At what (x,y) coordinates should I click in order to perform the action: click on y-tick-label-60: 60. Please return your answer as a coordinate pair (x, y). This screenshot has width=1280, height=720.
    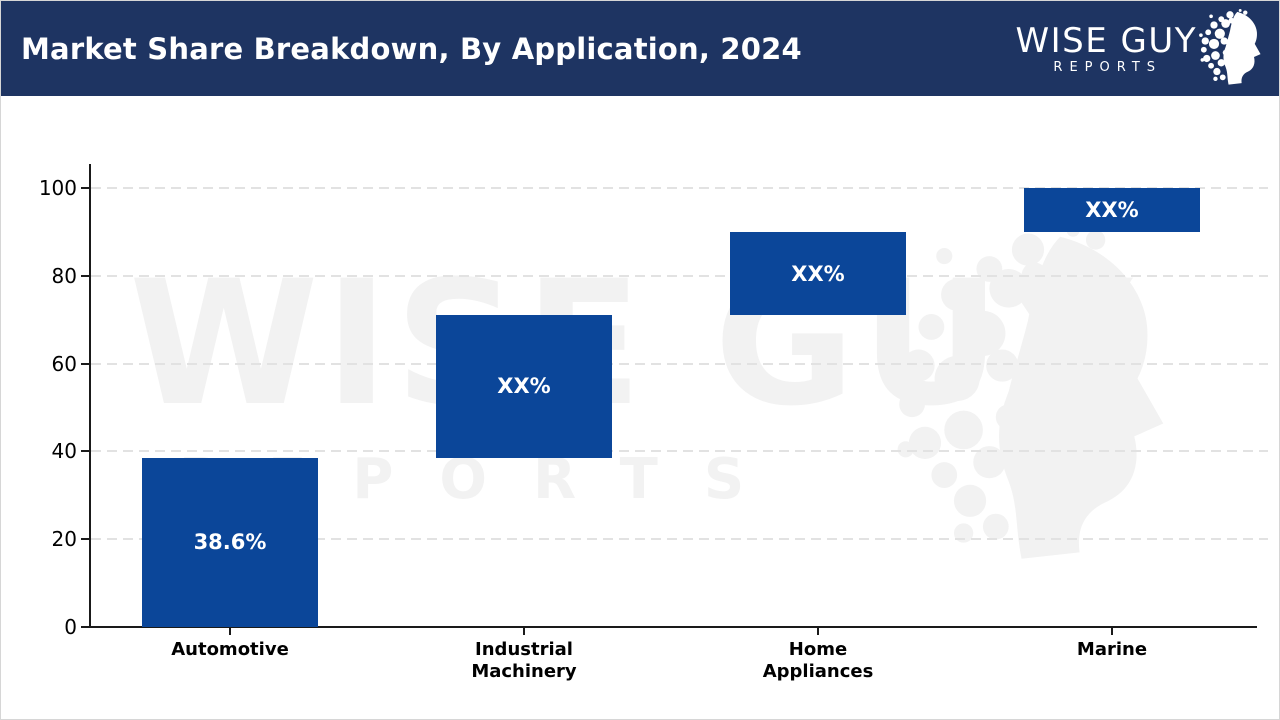
    Looking at the image, I should click on (64, 363).